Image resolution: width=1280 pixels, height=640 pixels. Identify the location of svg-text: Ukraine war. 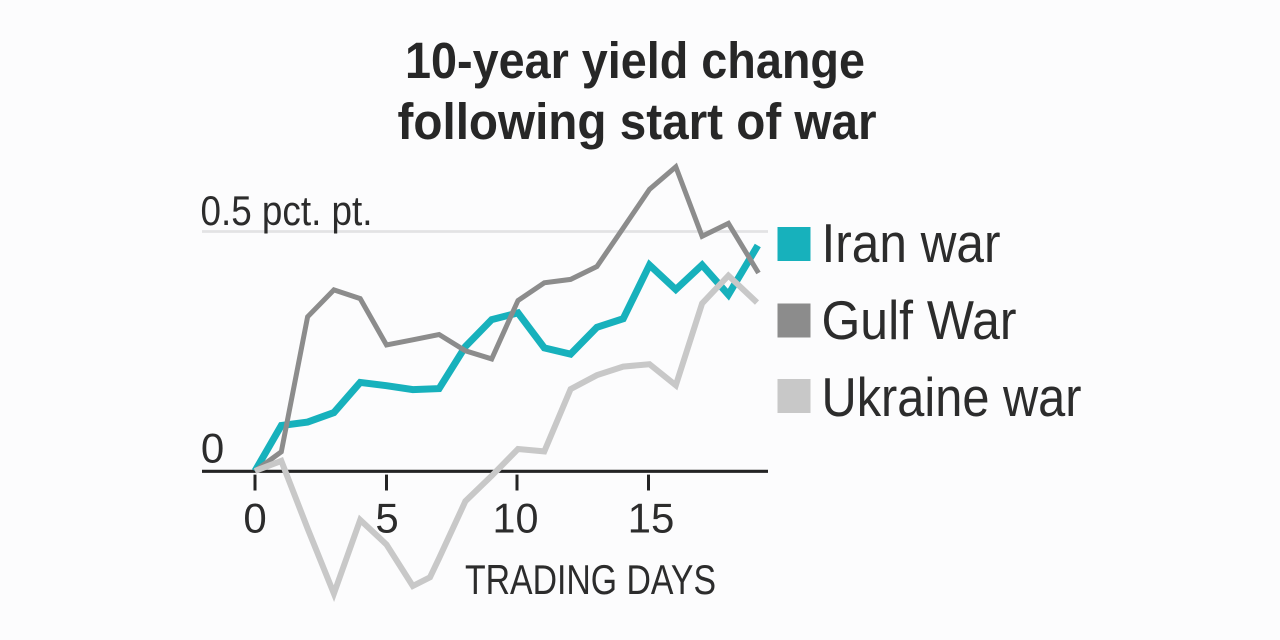
(952, 397).